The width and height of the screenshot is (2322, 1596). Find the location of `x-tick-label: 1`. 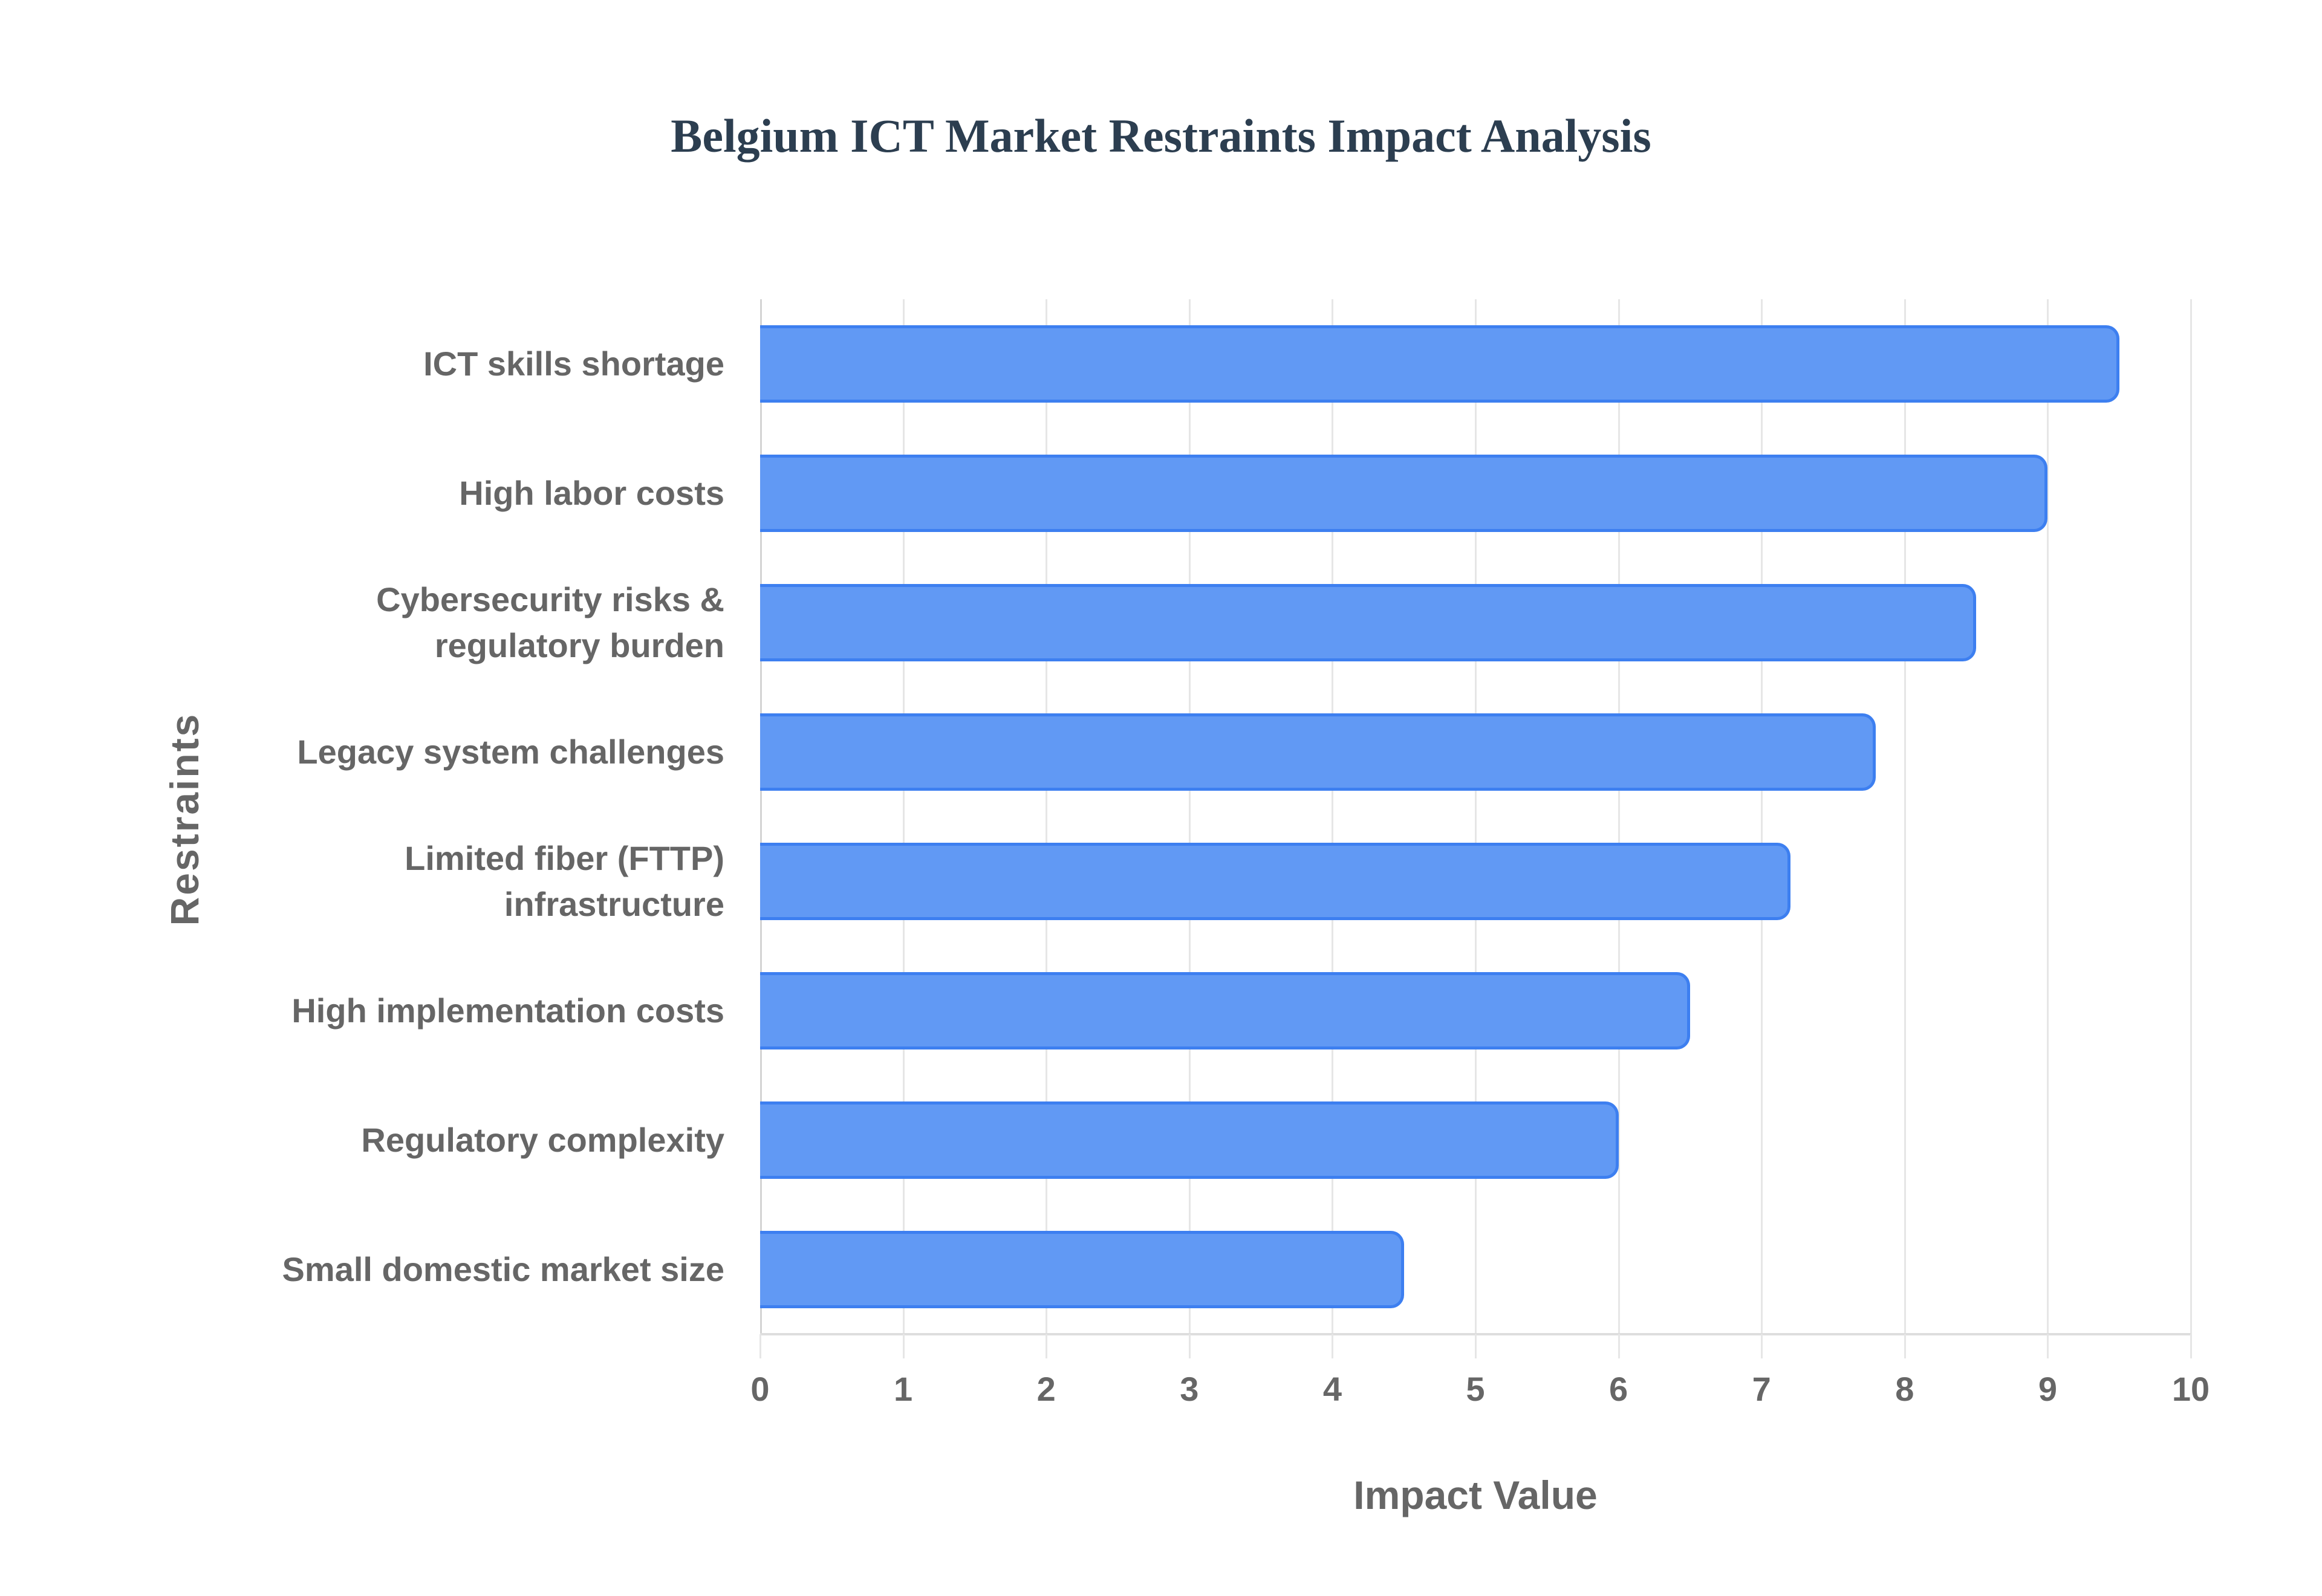

x-tick-label: 1 is located at coordinates (903, 1389).